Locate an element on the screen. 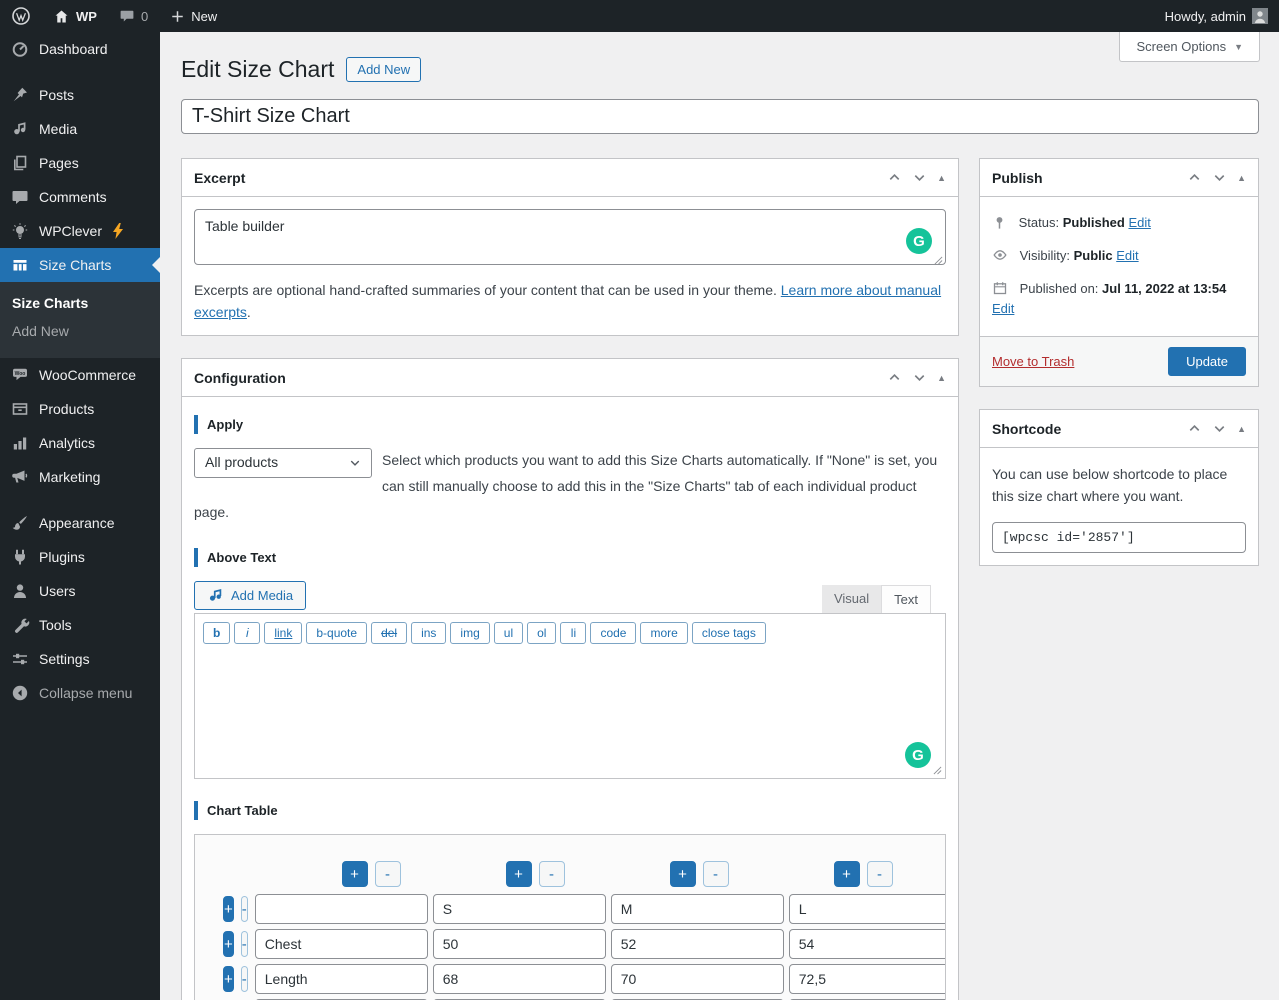  apply-section-label: Apply is located at coordinates (570, 425).